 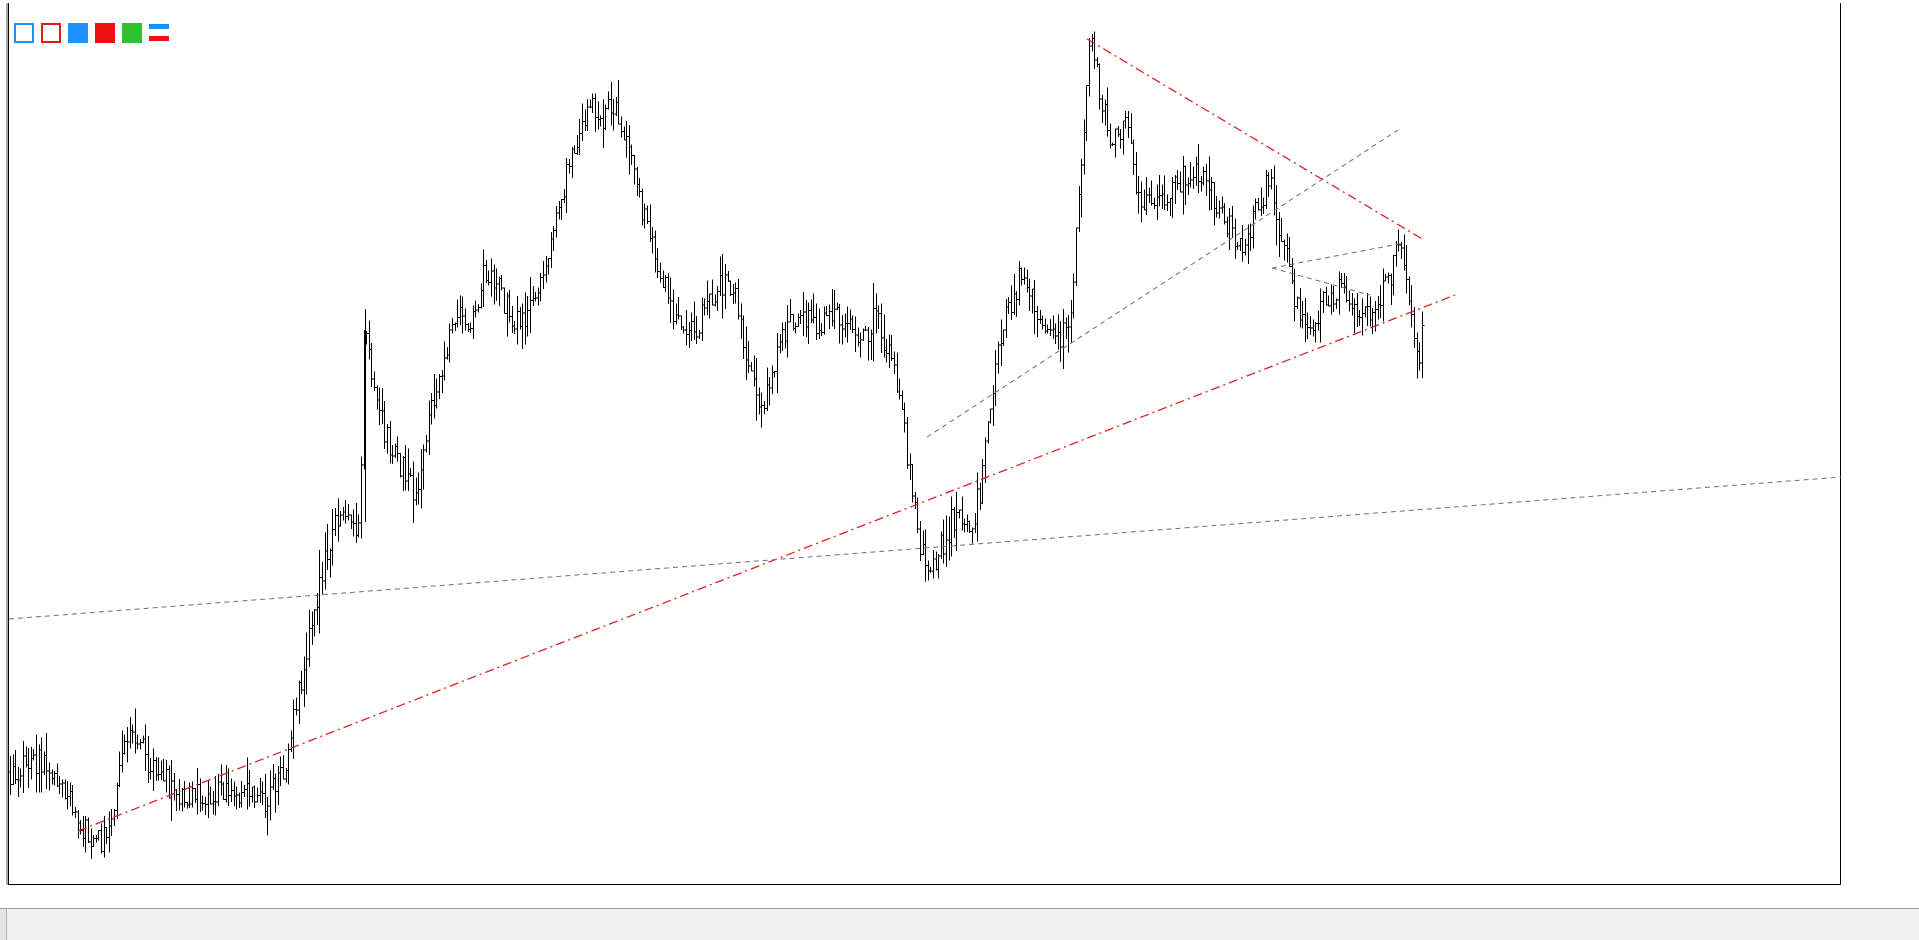 What do you see at coordinates (959, 924) in the screenshot?
I see `chart-tab-bar` at bounding box center [959, 924].